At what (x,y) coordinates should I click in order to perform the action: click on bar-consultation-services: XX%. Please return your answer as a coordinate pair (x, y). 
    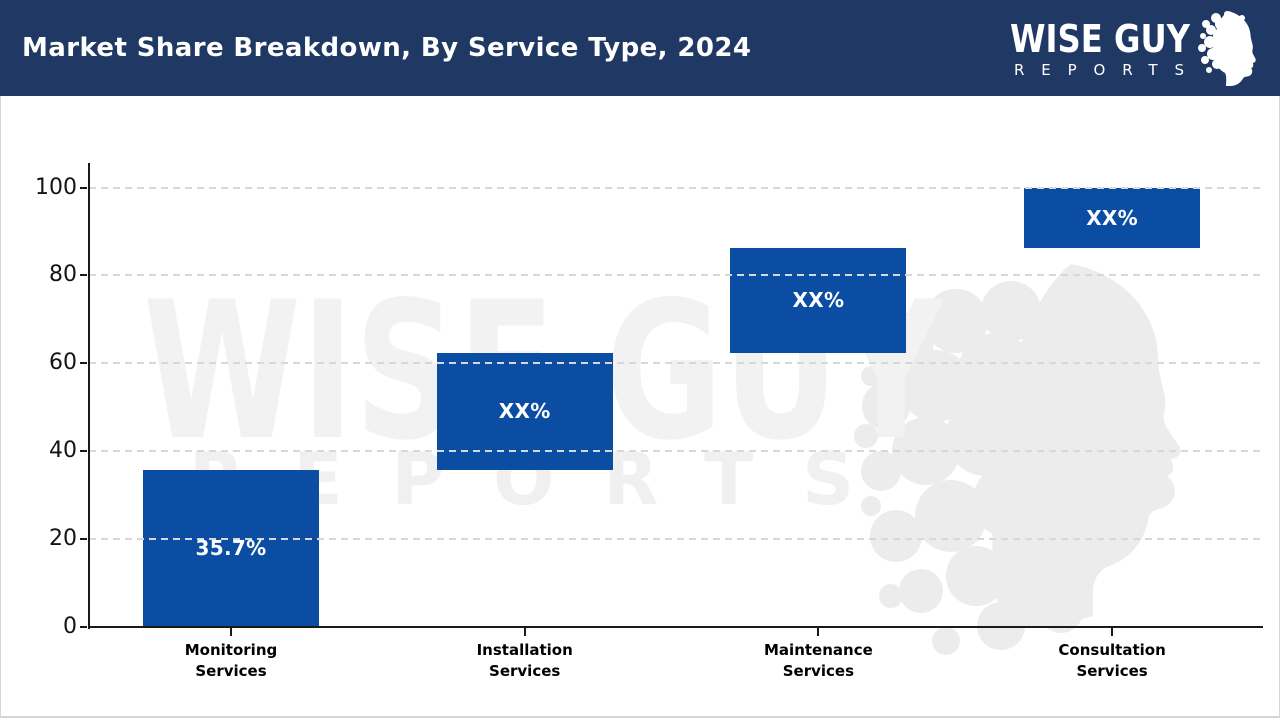
    Looking at the image, I should click on (1112, 217).